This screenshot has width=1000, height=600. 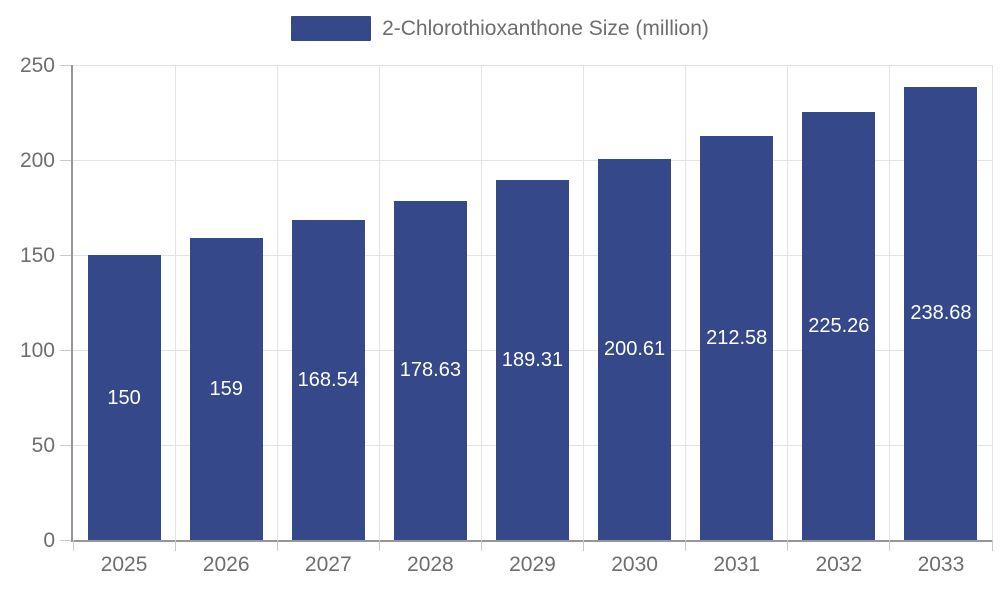 What do you see at coordinates (43, 445) in the screenshot?
I see `y-tick-label: 50` at bounding box center [43, 445].